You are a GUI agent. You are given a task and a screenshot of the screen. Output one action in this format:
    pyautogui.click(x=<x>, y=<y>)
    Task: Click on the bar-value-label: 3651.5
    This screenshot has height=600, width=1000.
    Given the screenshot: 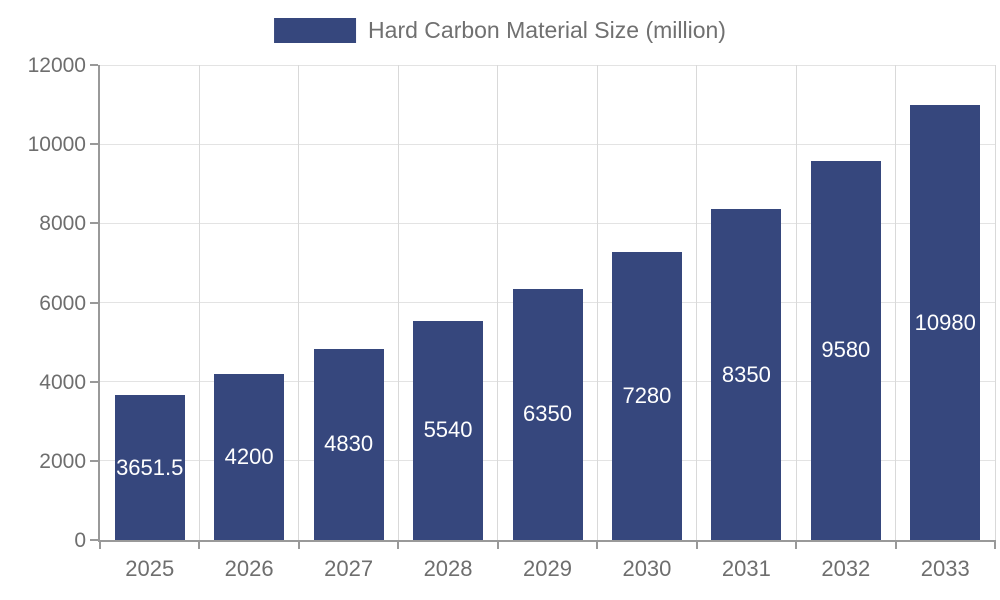 What is the action you would take?
    pyautogui.click(x=150, y=467)
    